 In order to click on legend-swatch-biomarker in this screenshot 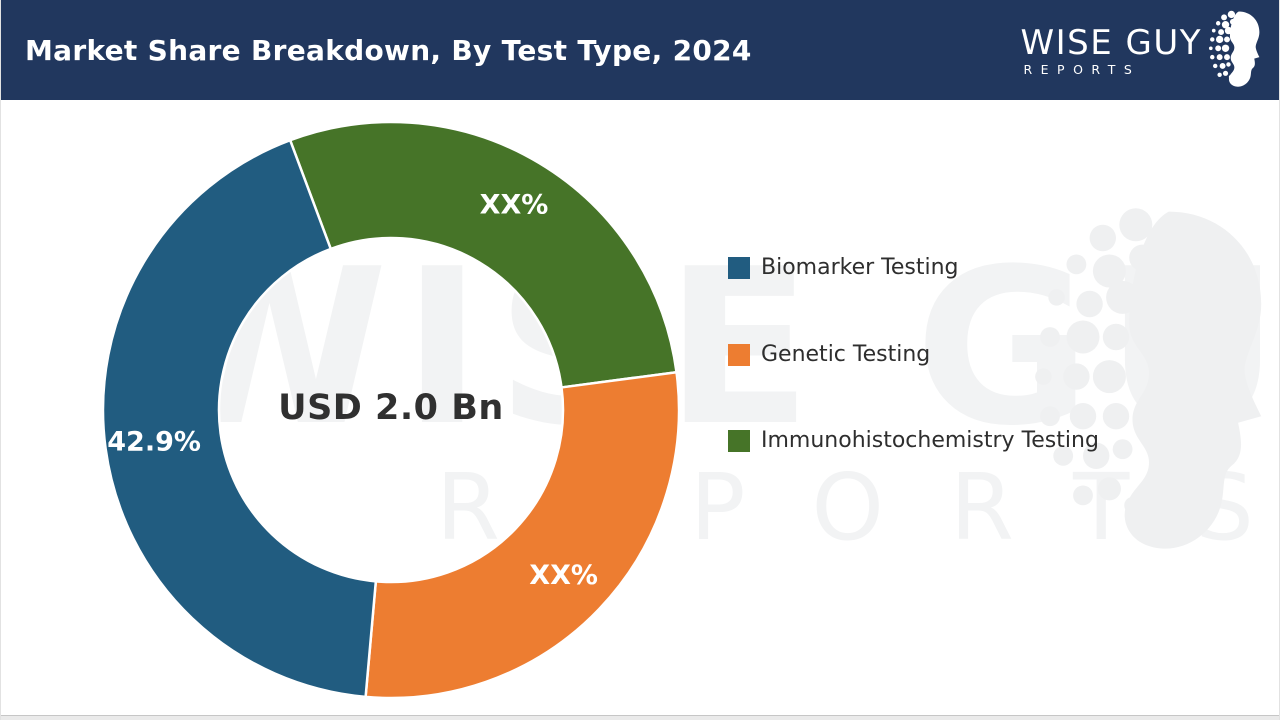, I will do `click(739, 268)`.